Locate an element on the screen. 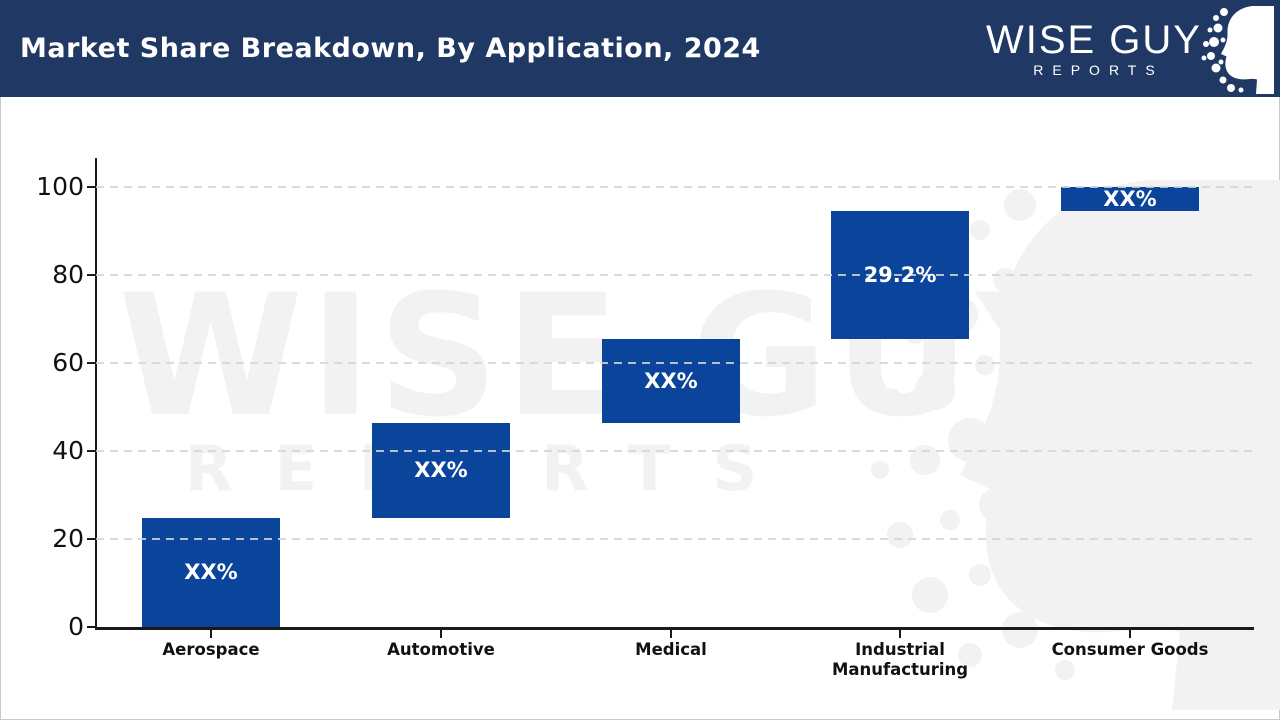 The width and height of the screenshot is (1280, 720). x-category-label: Consumer Goods is located at coordinates (1130, 649).